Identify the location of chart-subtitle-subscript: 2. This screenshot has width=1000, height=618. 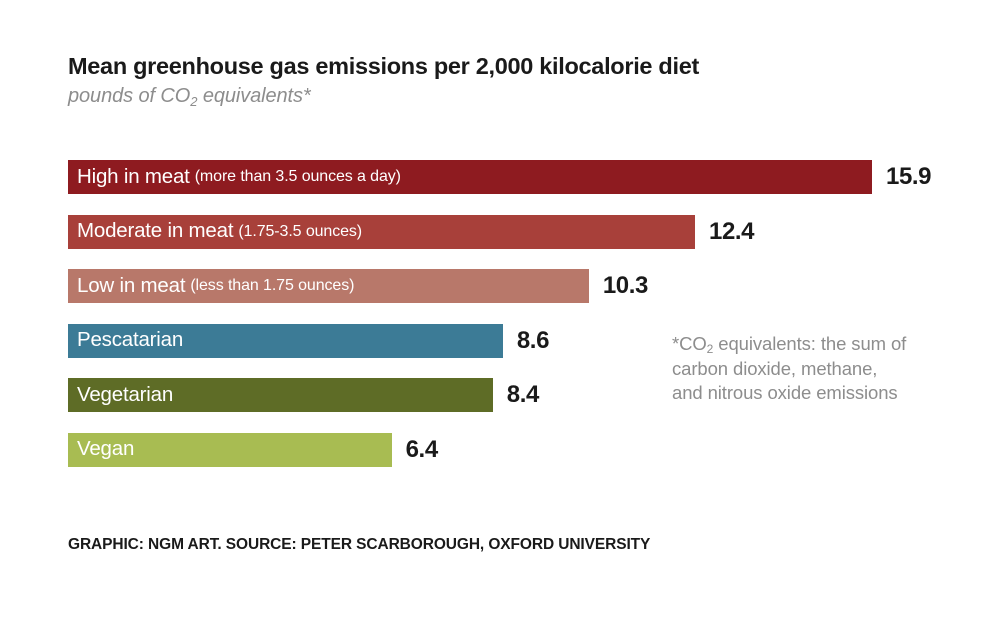
(194, 102).